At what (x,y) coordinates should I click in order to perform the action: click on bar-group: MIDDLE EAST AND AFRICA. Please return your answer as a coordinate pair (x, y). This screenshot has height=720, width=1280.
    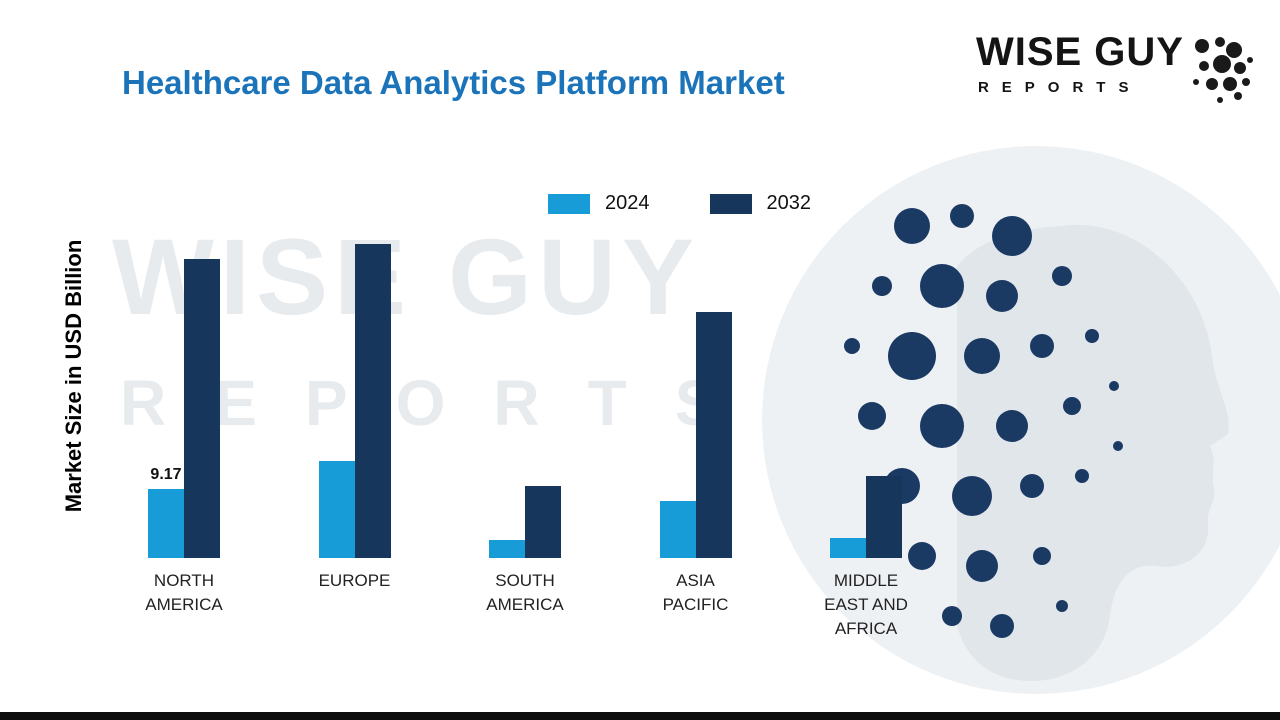
    Looking at the image, I should click on (866, 440).